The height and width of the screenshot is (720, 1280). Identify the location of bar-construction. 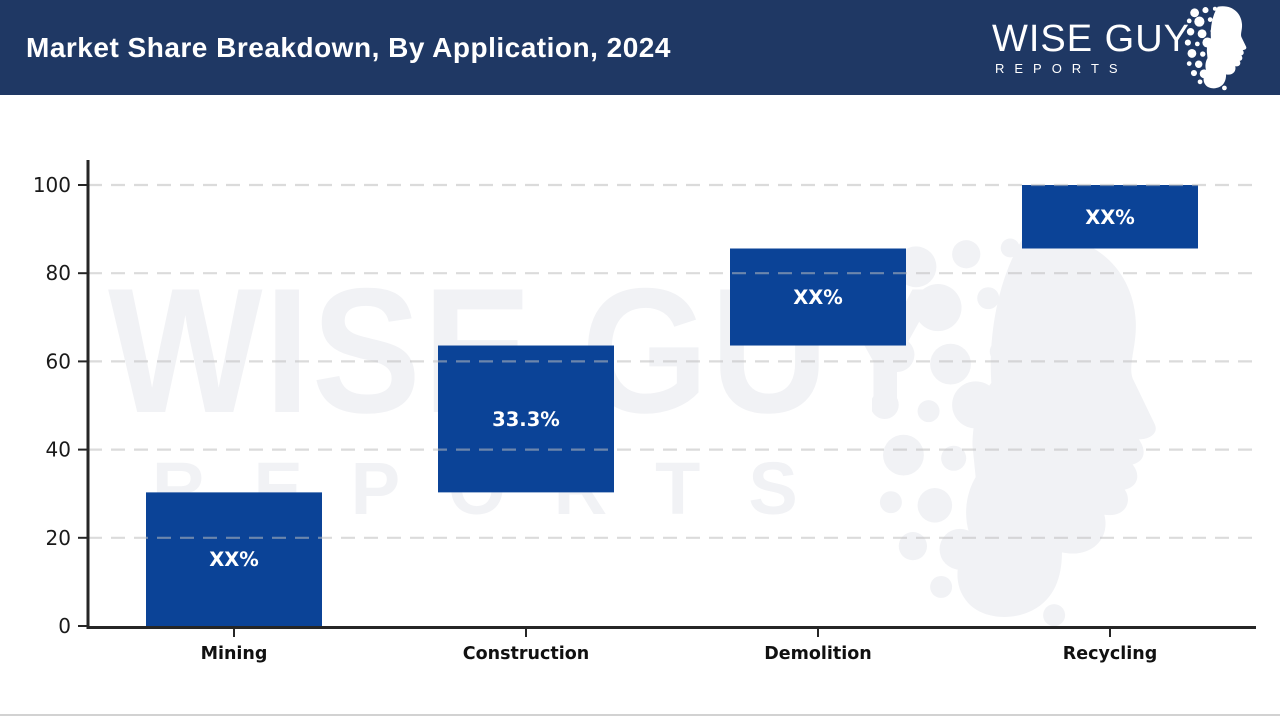
(526, 419).